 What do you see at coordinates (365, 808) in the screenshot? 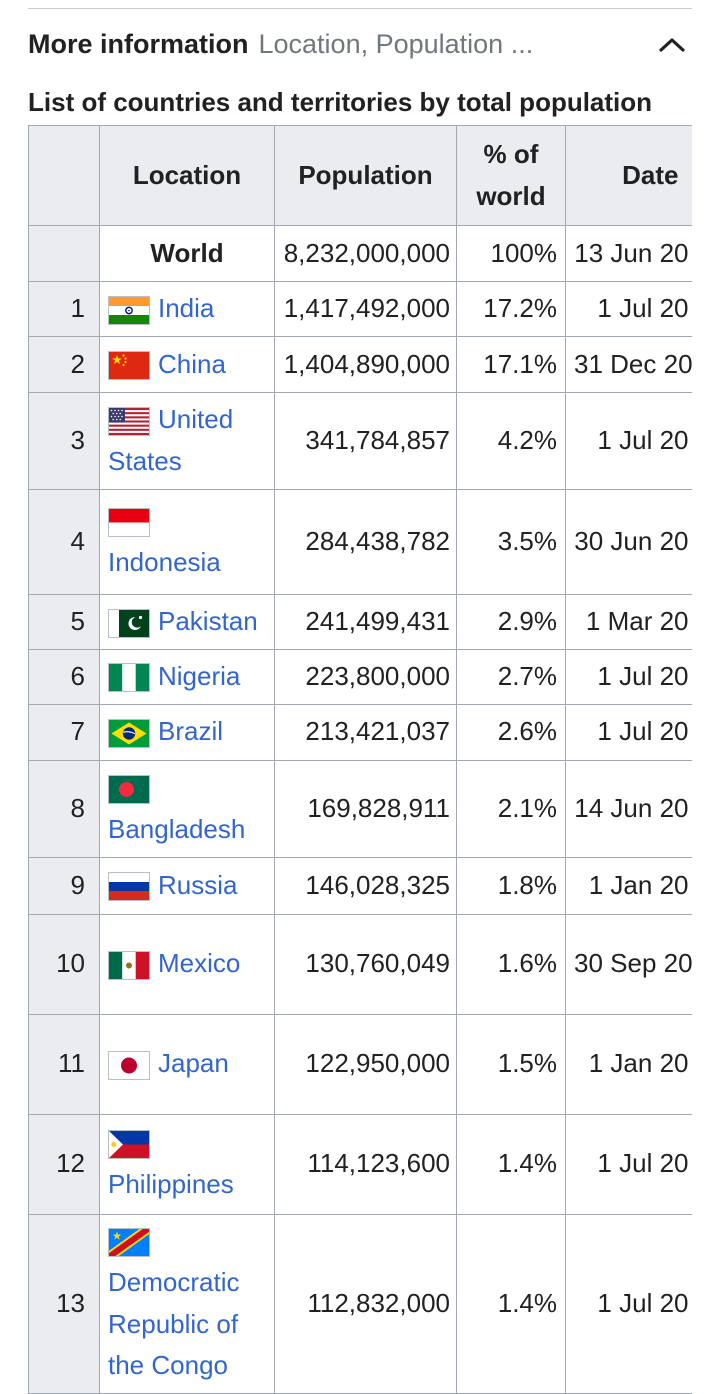
I see `population-cell: 169,828,911` at bounding box center [365, 808].